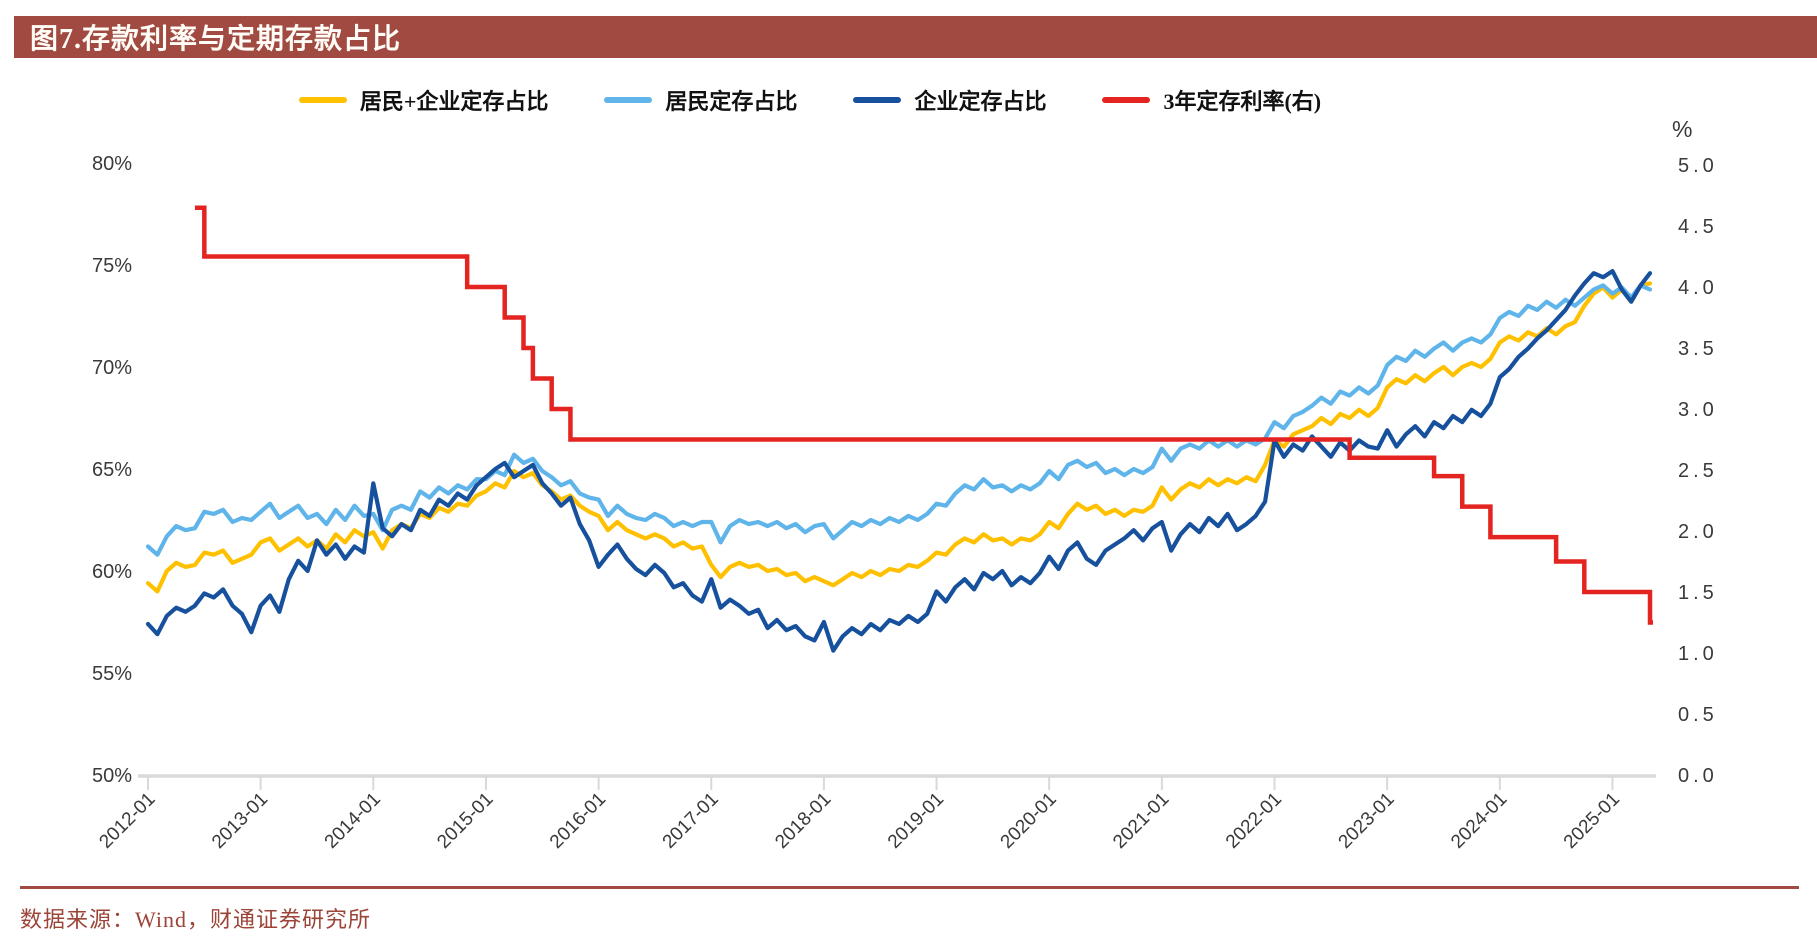 The image size is (1817, 945). Describe the element at coordinates (1254, 821) in the screenshot. I see `x-tick-label: 2022-01` at that location.